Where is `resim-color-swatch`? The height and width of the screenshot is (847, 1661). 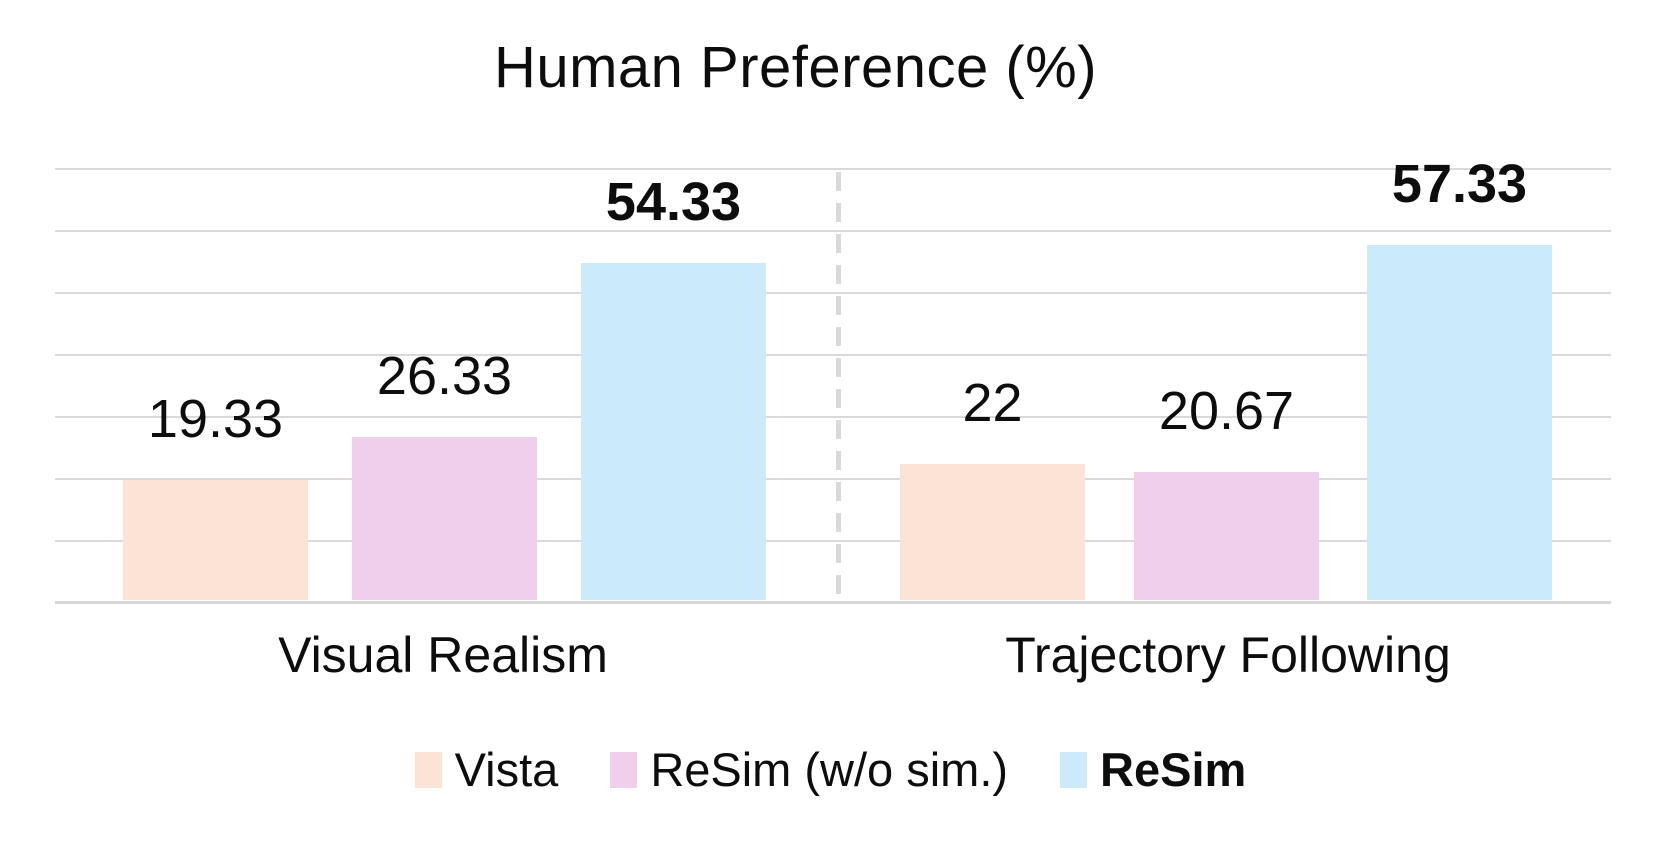 resim-color-swatch is located at coordinates (1074, 769).